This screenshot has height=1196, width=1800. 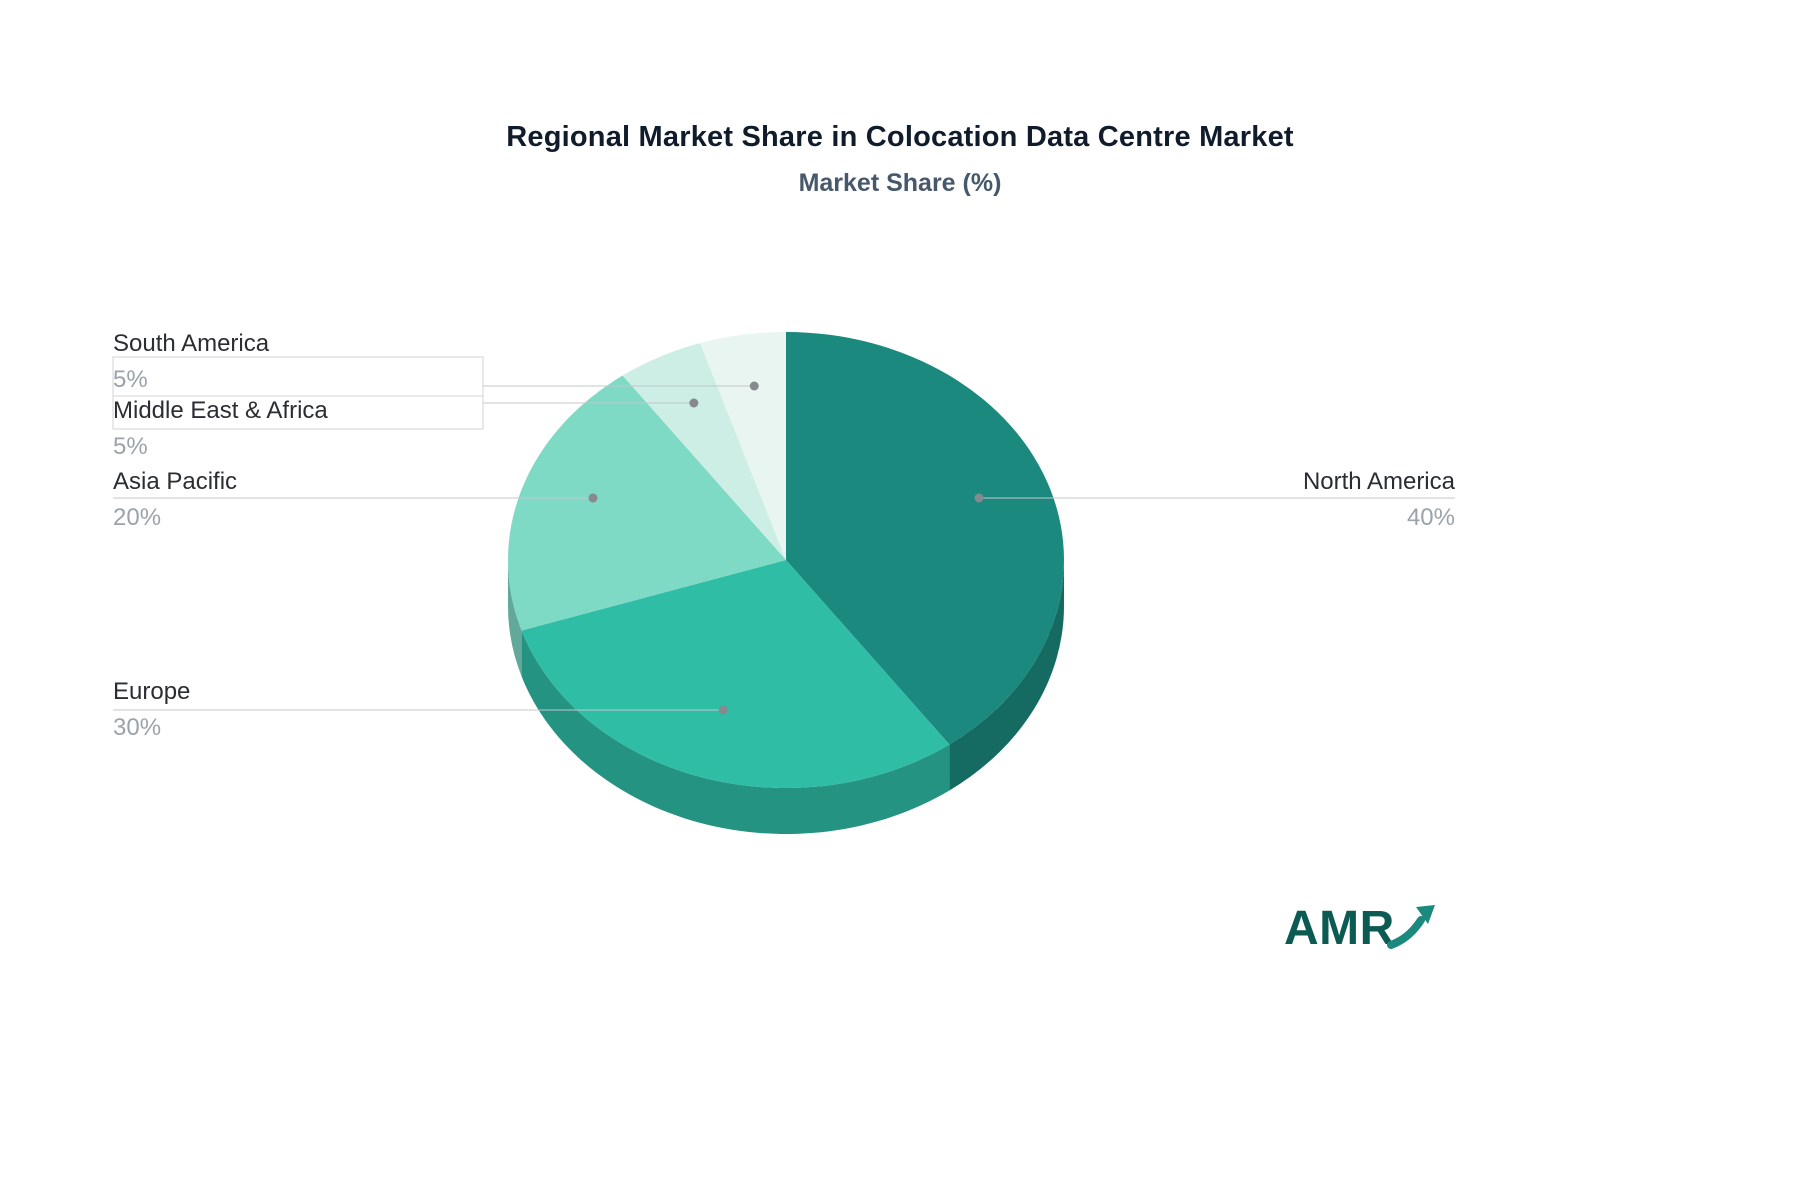 I want to click on amr-logo: AMR, so click(x=1360, y=928).